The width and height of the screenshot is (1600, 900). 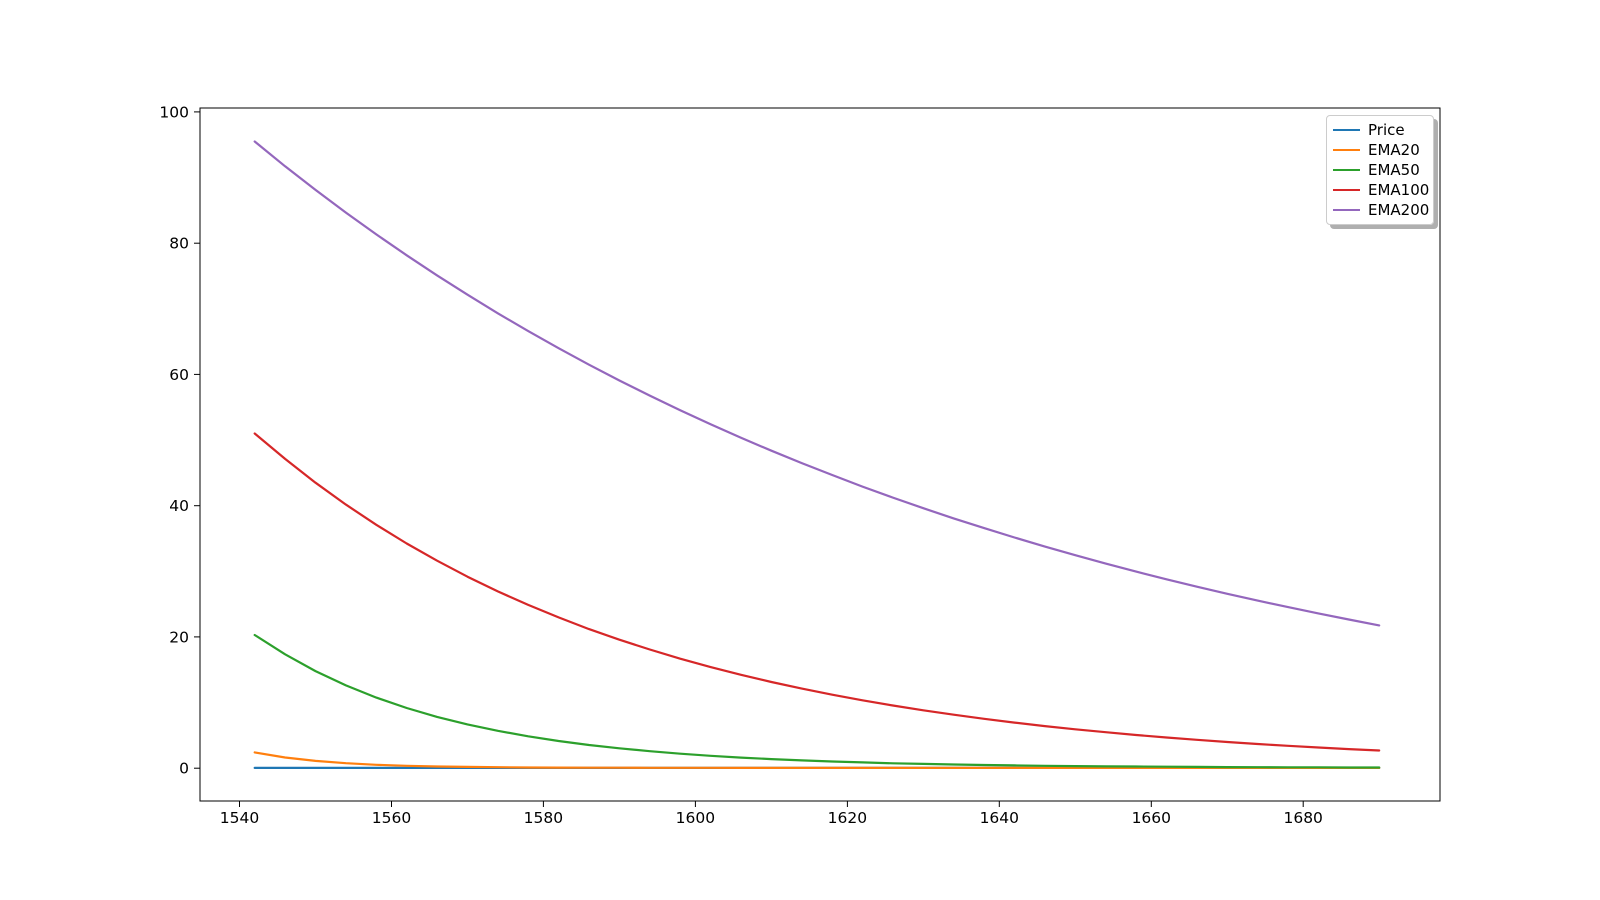 I want to click on y-tick-label: 80, so click(x=179, y=244).